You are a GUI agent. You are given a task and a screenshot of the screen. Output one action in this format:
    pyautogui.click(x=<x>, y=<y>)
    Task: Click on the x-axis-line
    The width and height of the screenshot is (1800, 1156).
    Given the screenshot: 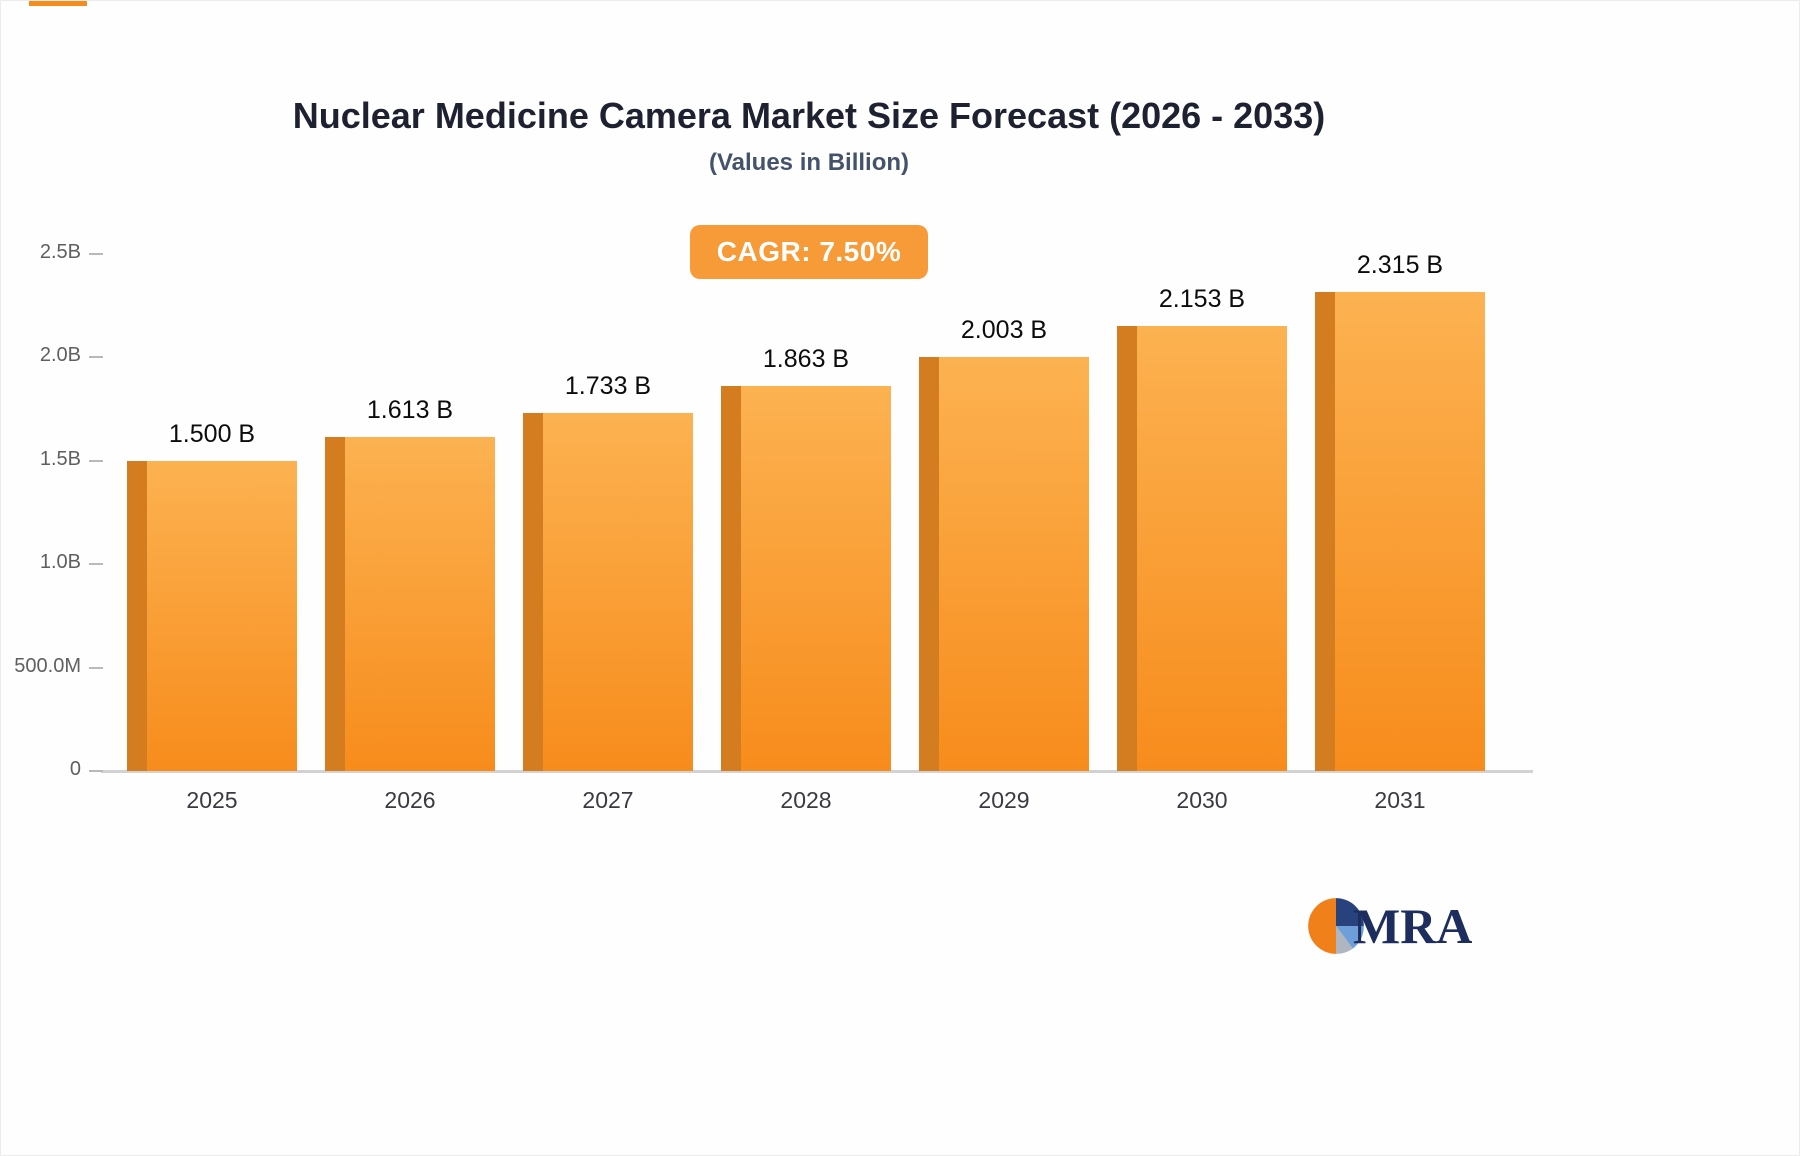 What is the action you would take?
    pyautogui.click(x=817, y=771)
    